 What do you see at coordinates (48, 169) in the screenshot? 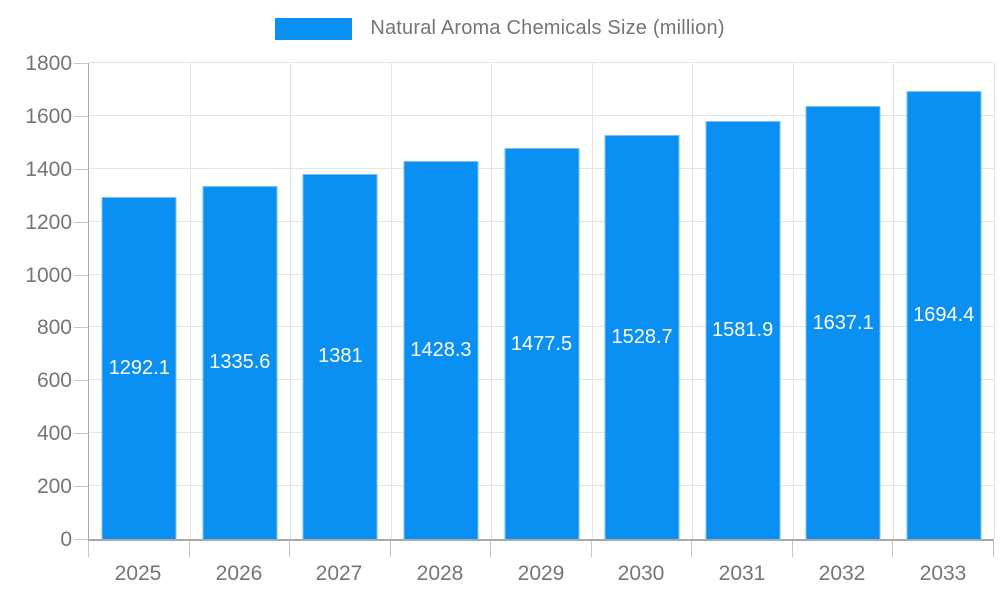
I see `y-axis-label: 1400` at bounding box center [48, 169].